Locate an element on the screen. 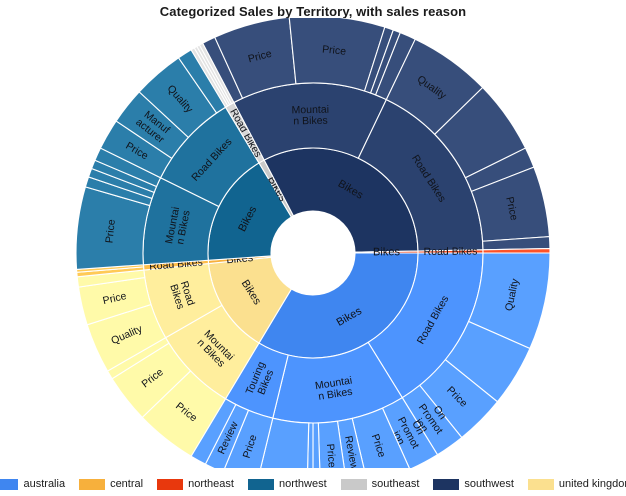  legend-label: northeast is located at coordinates (211, 484).